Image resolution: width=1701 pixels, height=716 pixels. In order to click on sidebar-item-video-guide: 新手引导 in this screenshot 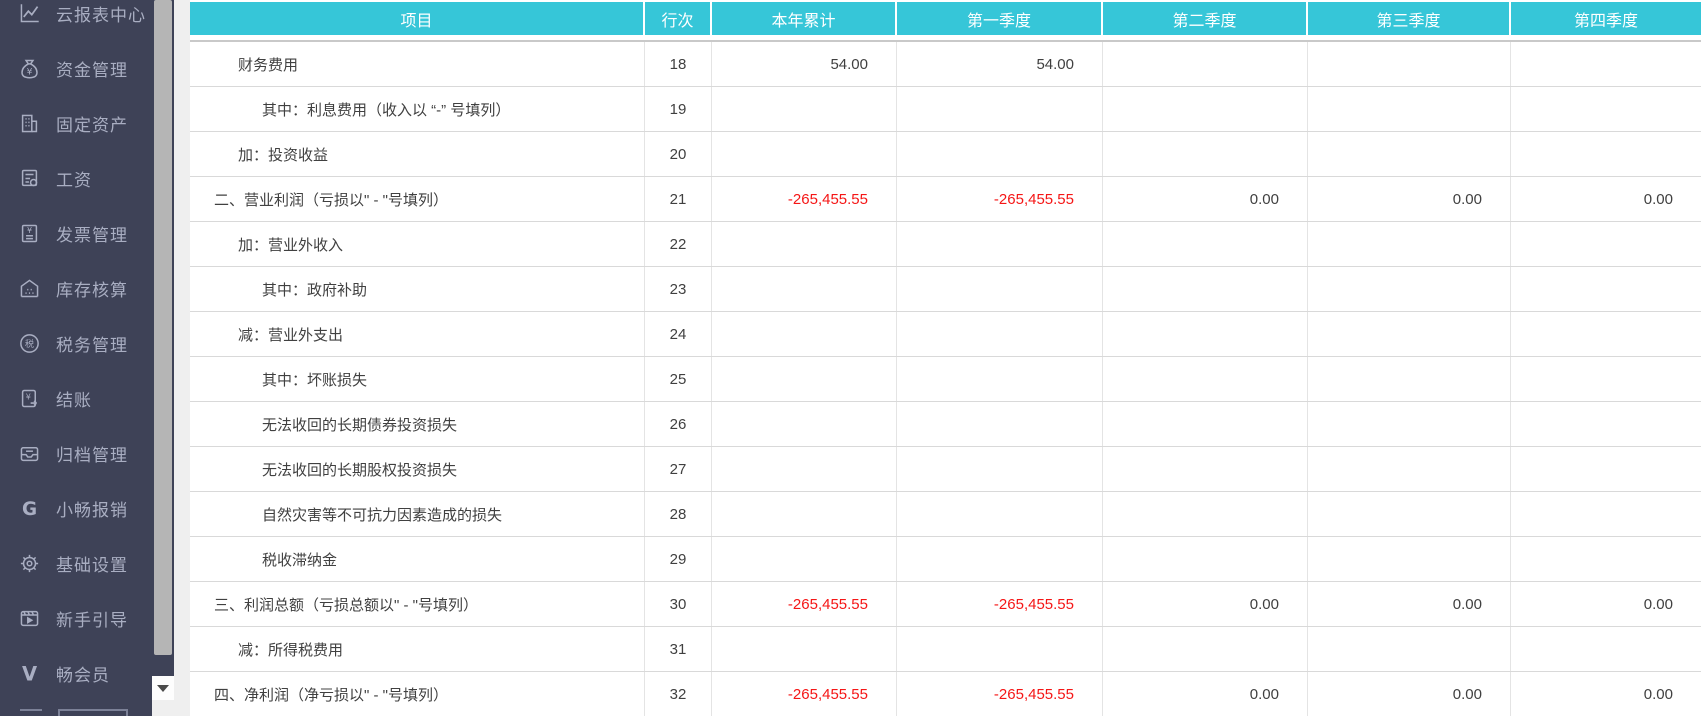, I will do `click(76, 618)`.